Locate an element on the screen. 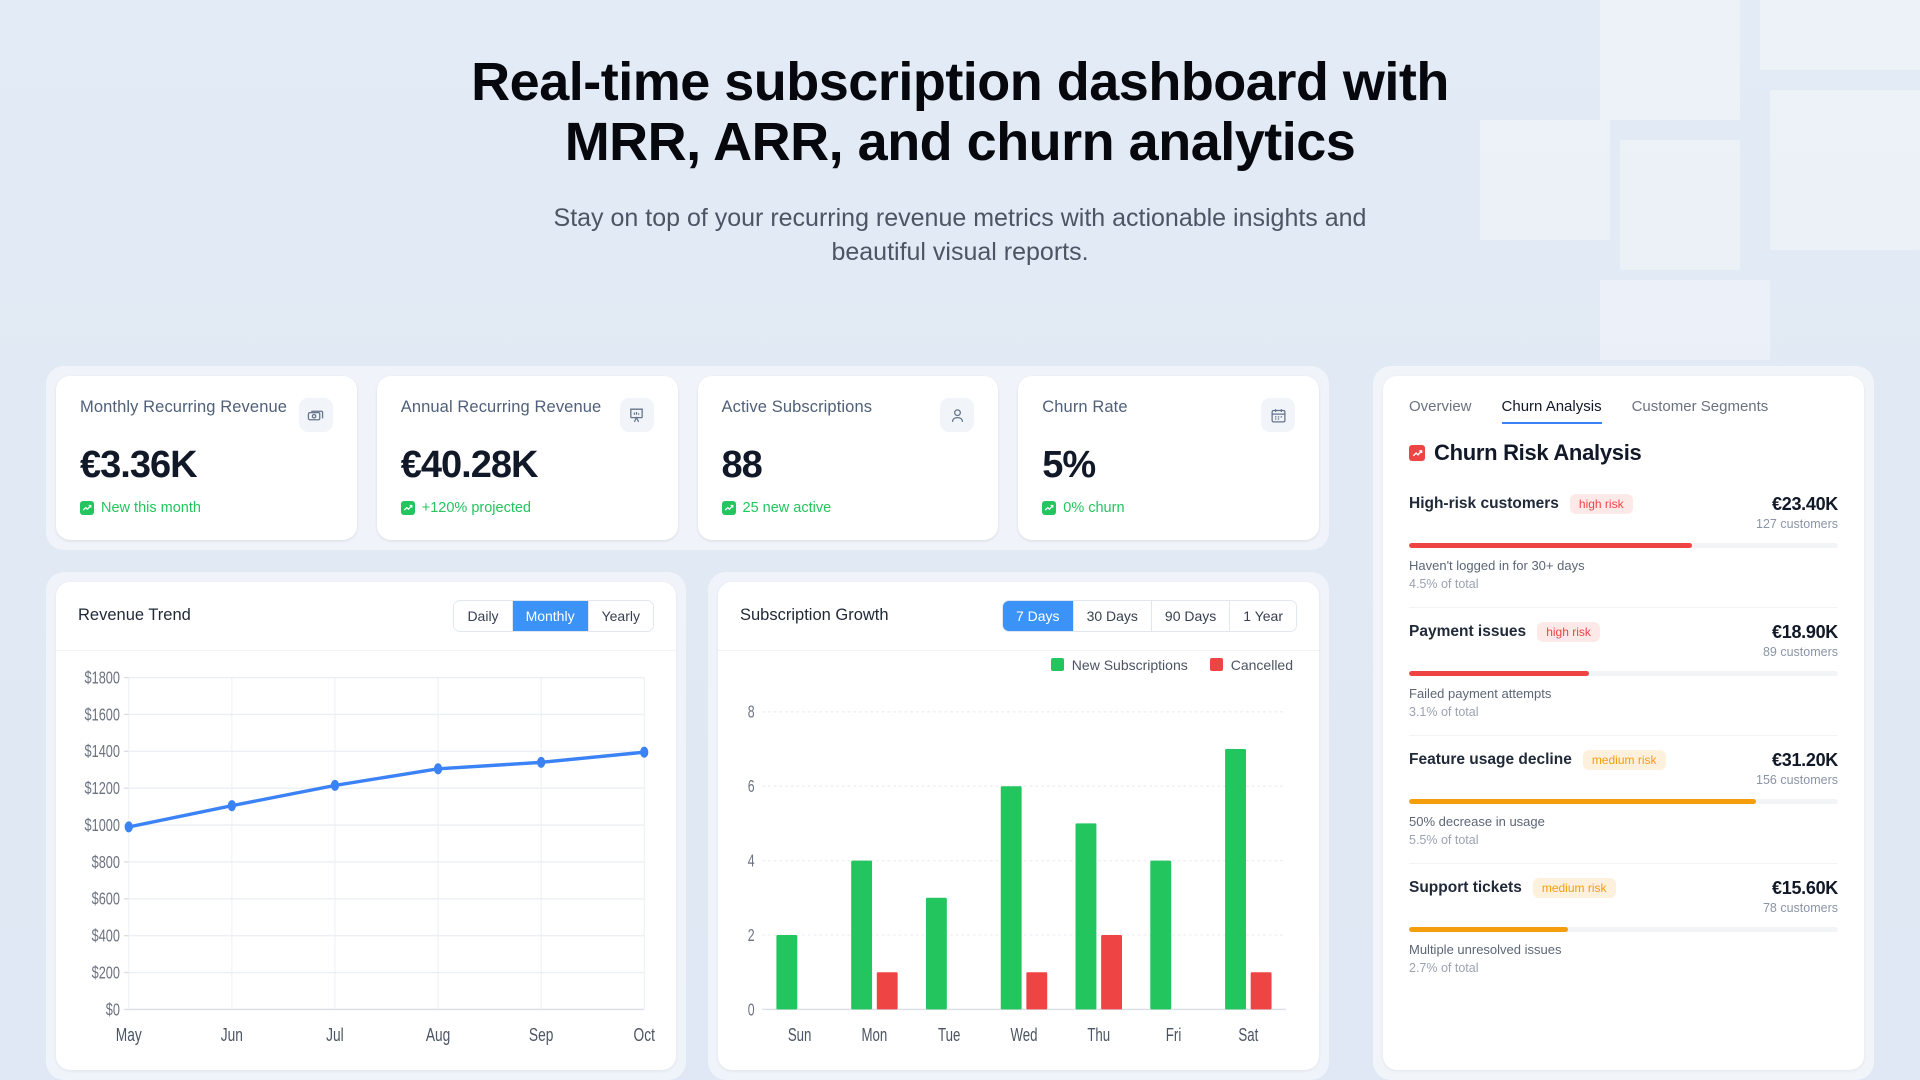  legend-label: New Subscriptions is located at coordinates (1129, 664).